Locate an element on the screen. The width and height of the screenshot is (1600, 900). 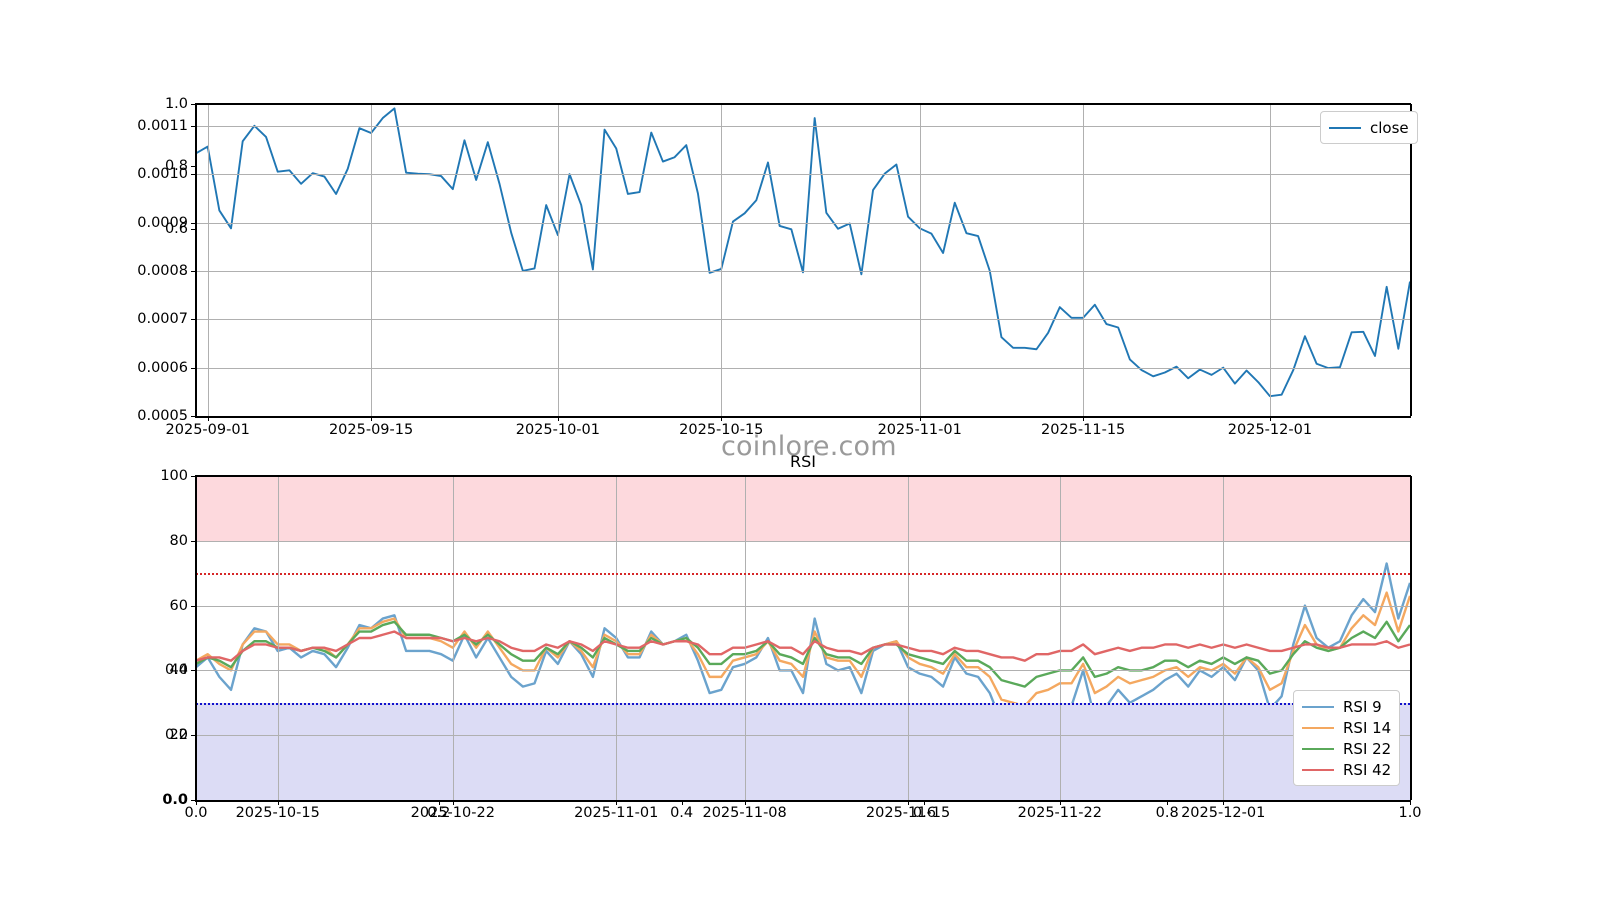
rsi-x-tick-label: 2025-12-01 is located at coordinates (1223, 813).